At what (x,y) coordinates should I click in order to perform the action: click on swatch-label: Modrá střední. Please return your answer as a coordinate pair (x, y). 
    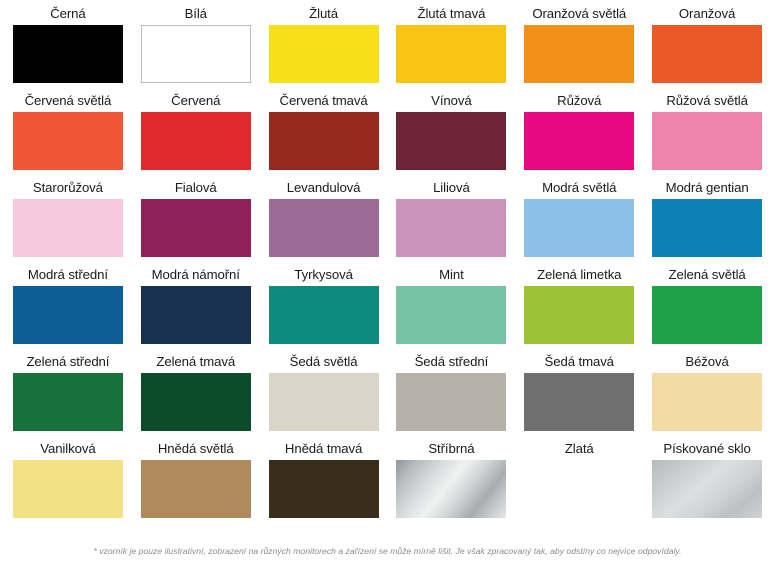
    Looking at the image, I should click on (67, 274).